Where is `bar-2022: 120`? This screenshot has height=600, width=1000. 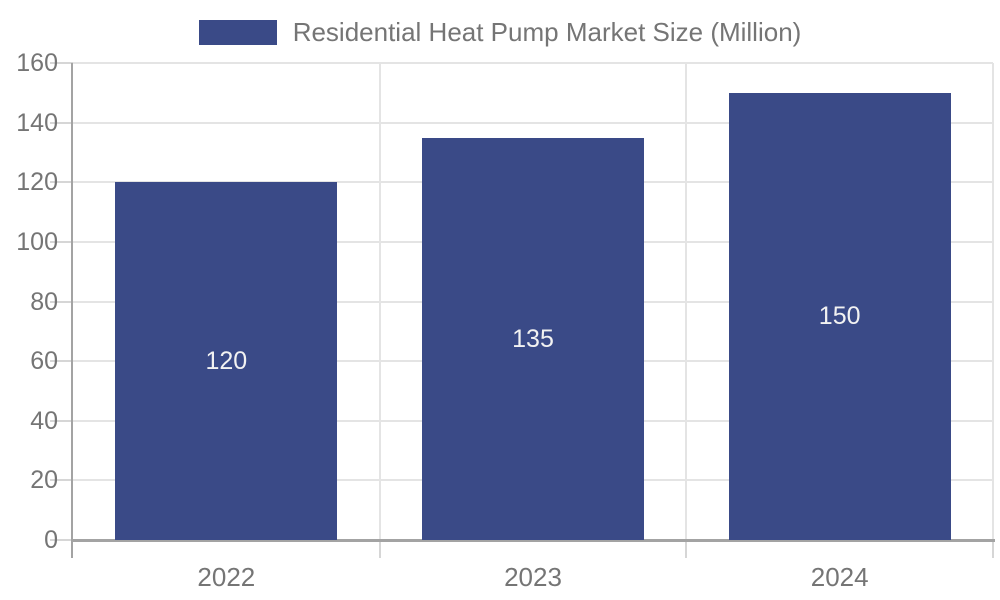
bar-2022: 120 is located at coordinates (226, 361).